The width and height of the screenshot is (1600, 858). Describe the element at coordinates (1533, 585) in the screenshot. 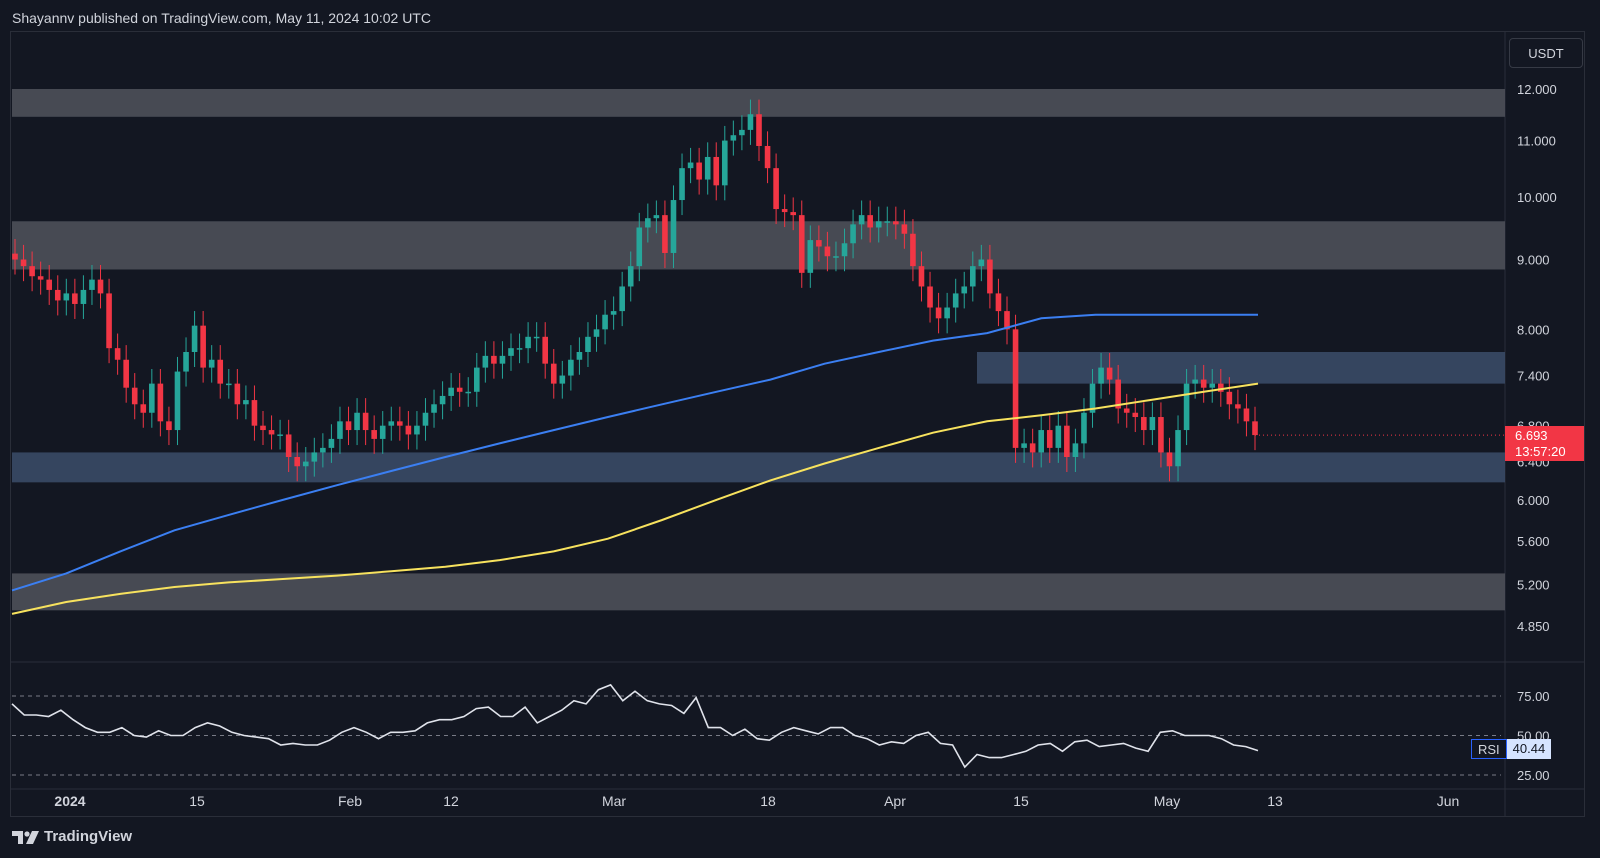

I see `price-tick-label: 5.200` at that location.